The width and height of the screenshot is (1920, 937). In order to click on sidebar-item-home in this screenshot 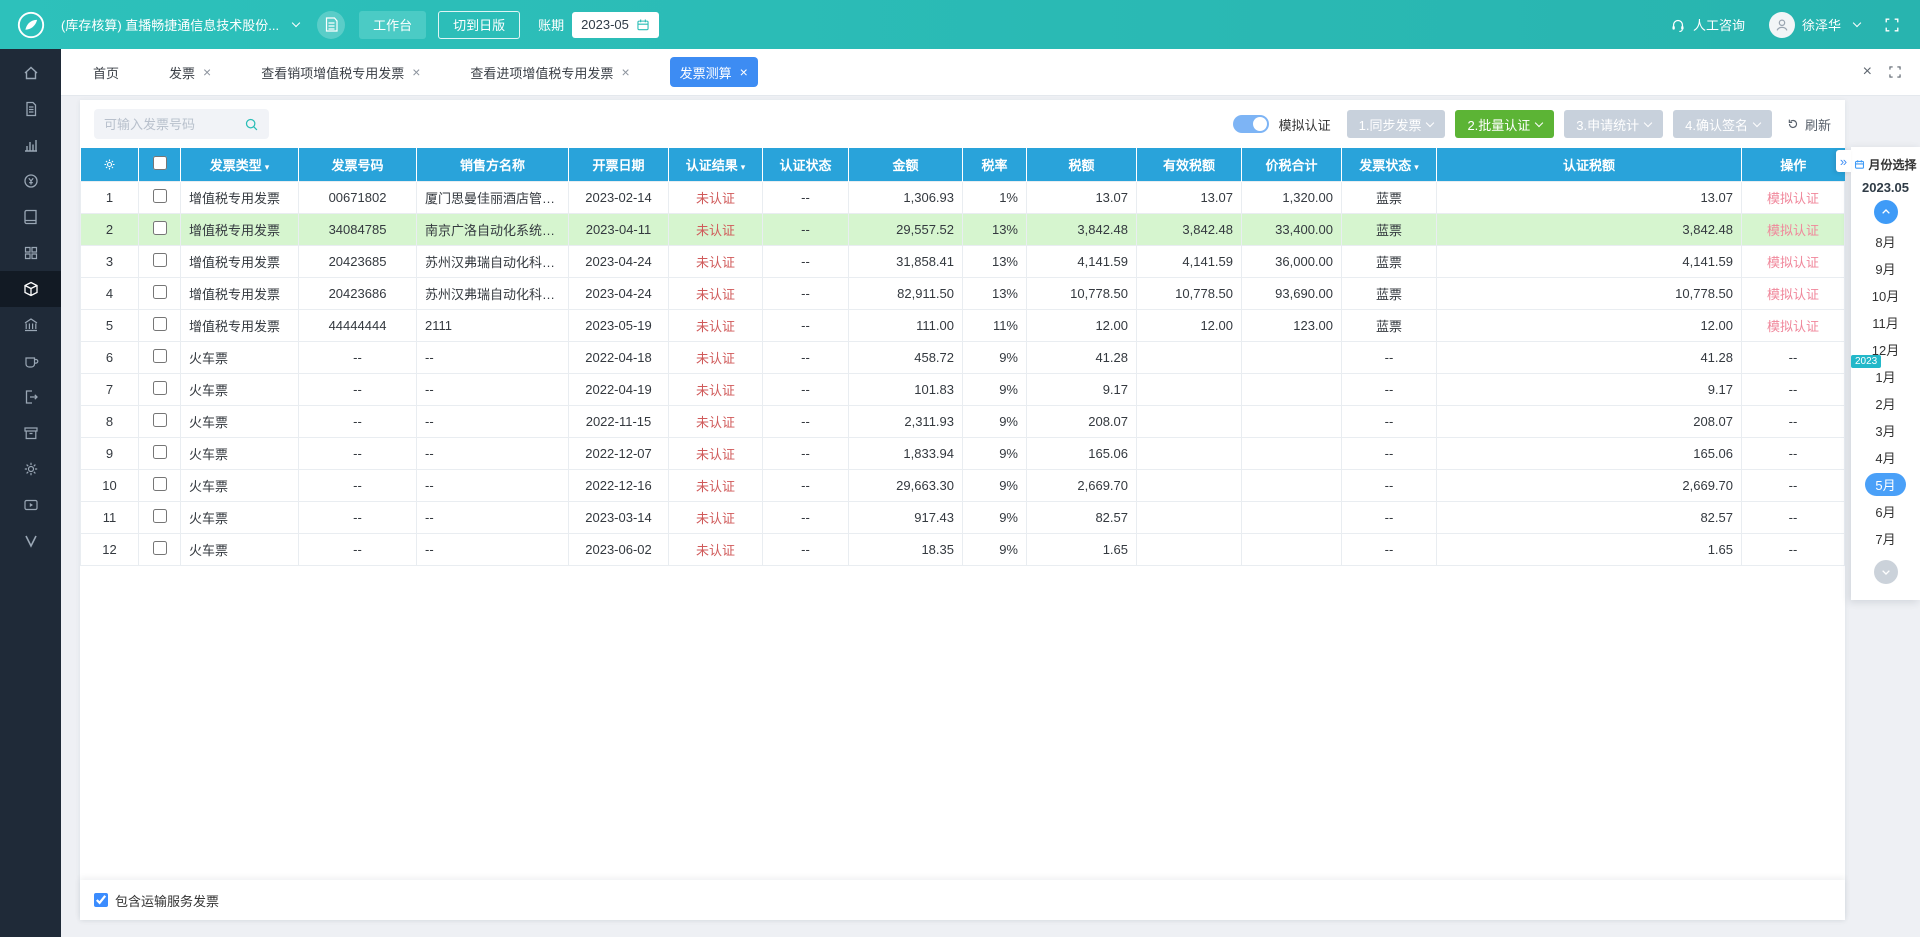, I will do `click(30, 73)`.